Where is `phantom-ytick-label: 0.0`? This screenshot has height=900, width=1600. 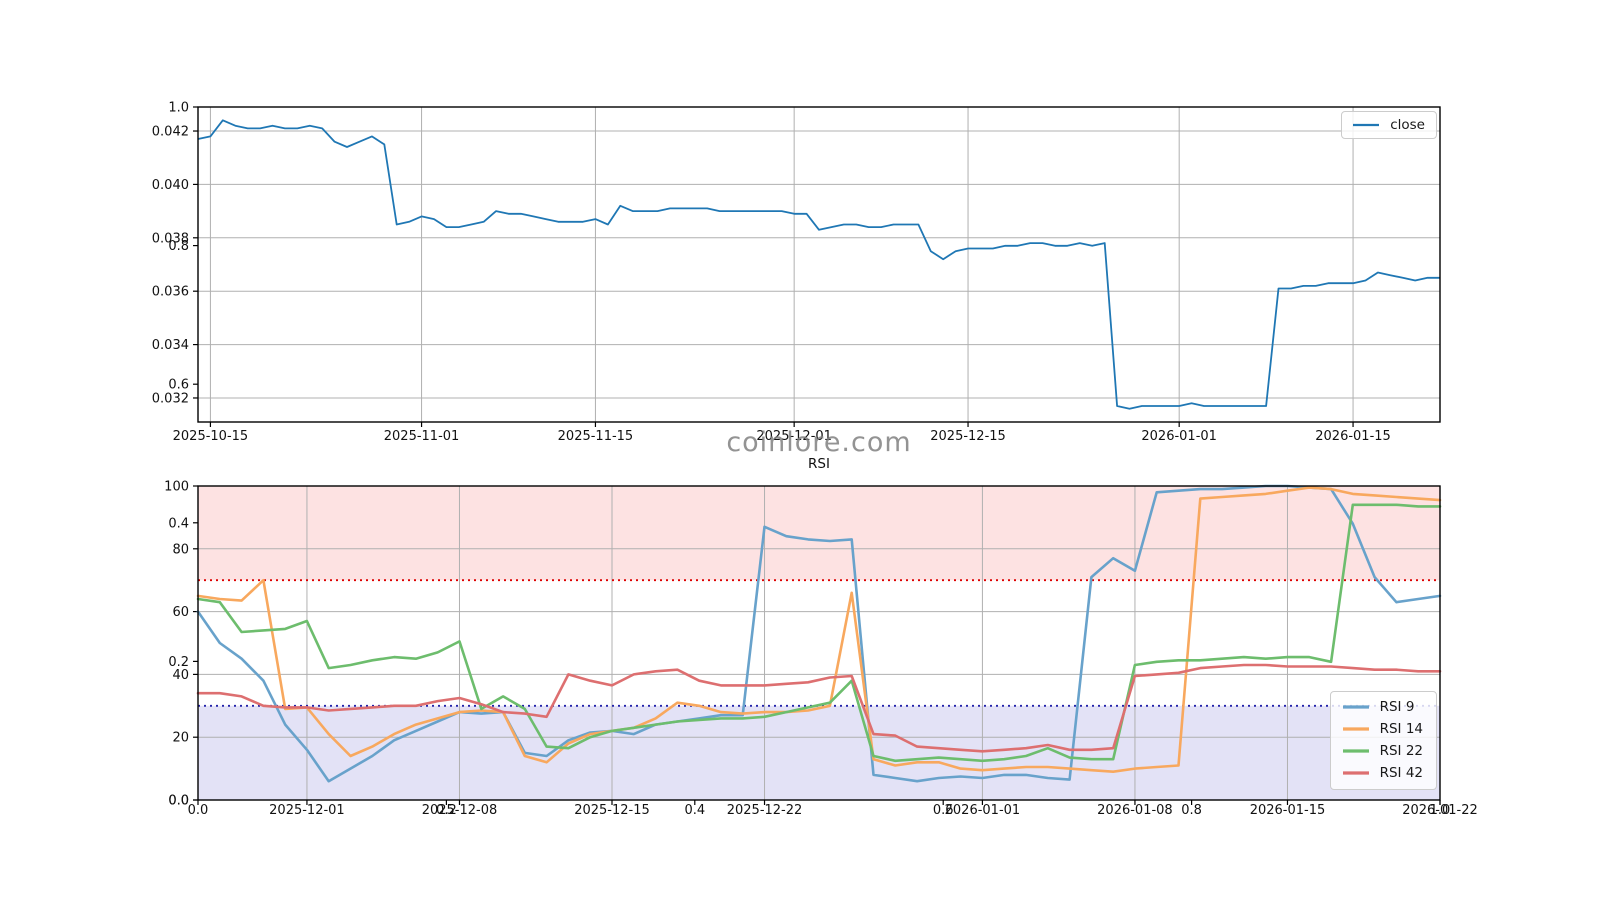 phantom-ytick-label: 0.0 is located at coordinates (178, 801).